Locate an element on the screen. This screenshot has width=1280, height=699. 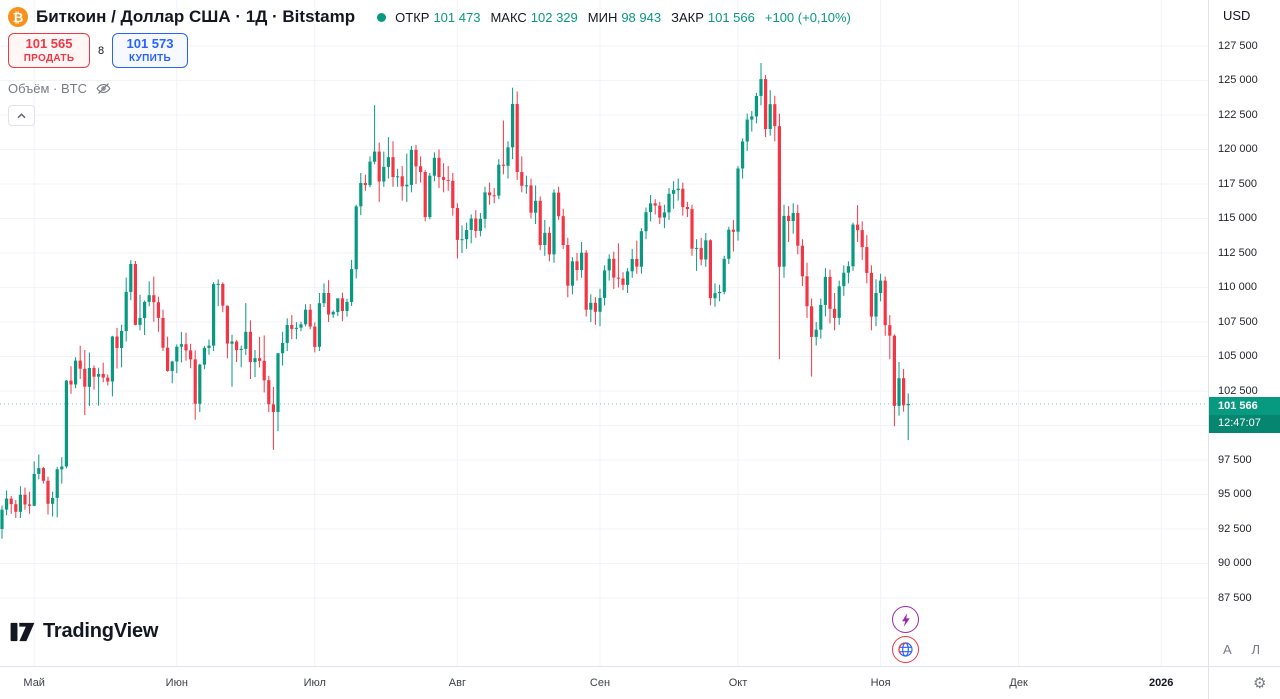
globe-icon is located at coordinates (905, 649).